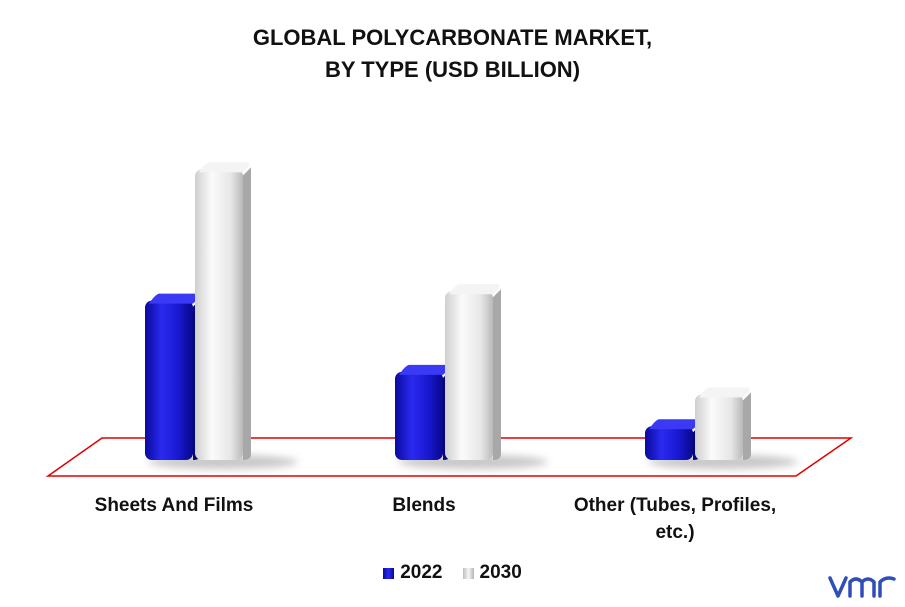  I want to click on legend-label: 2022, so click(421, 572).